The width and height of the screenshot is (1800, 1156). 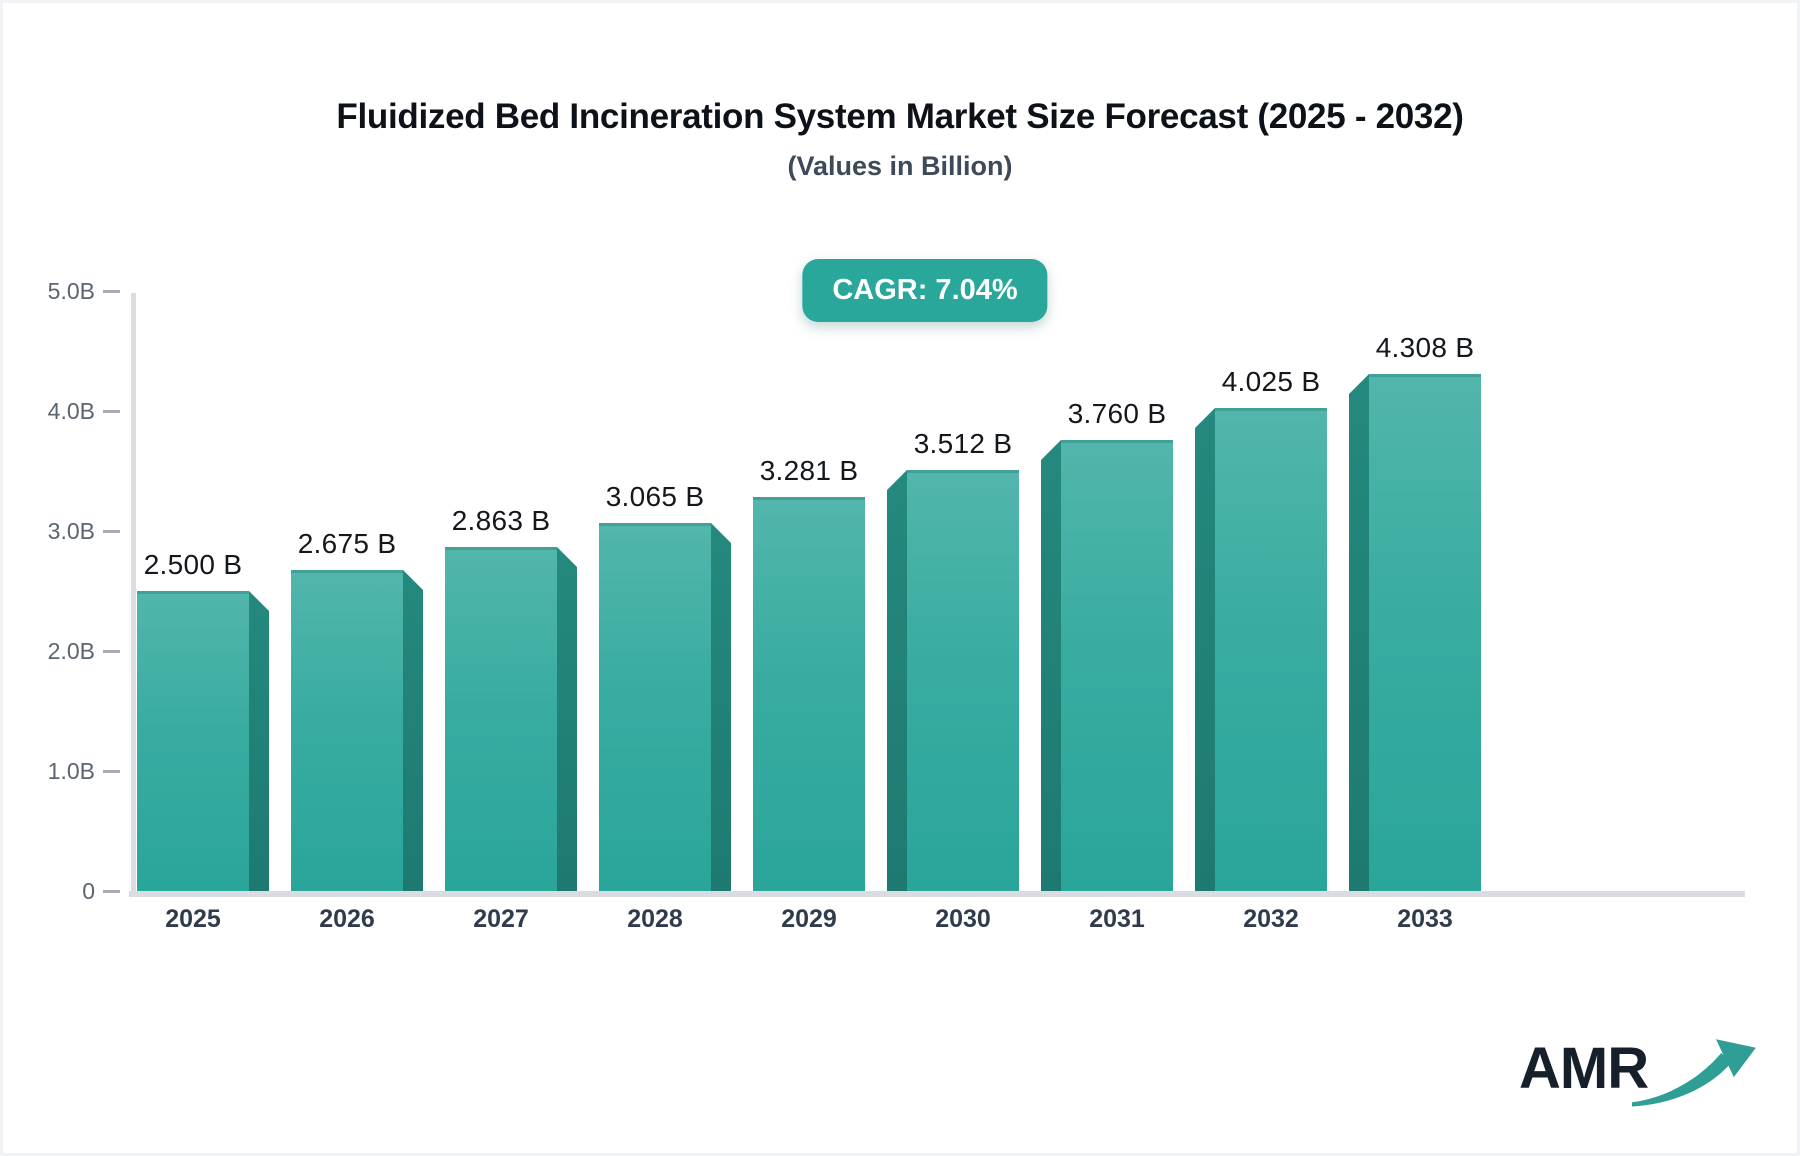 What do you see at coordinates (655, 496) in the screenshot?
I see `bar-value-label: 3.065 B` at bounding box center [655, 496].